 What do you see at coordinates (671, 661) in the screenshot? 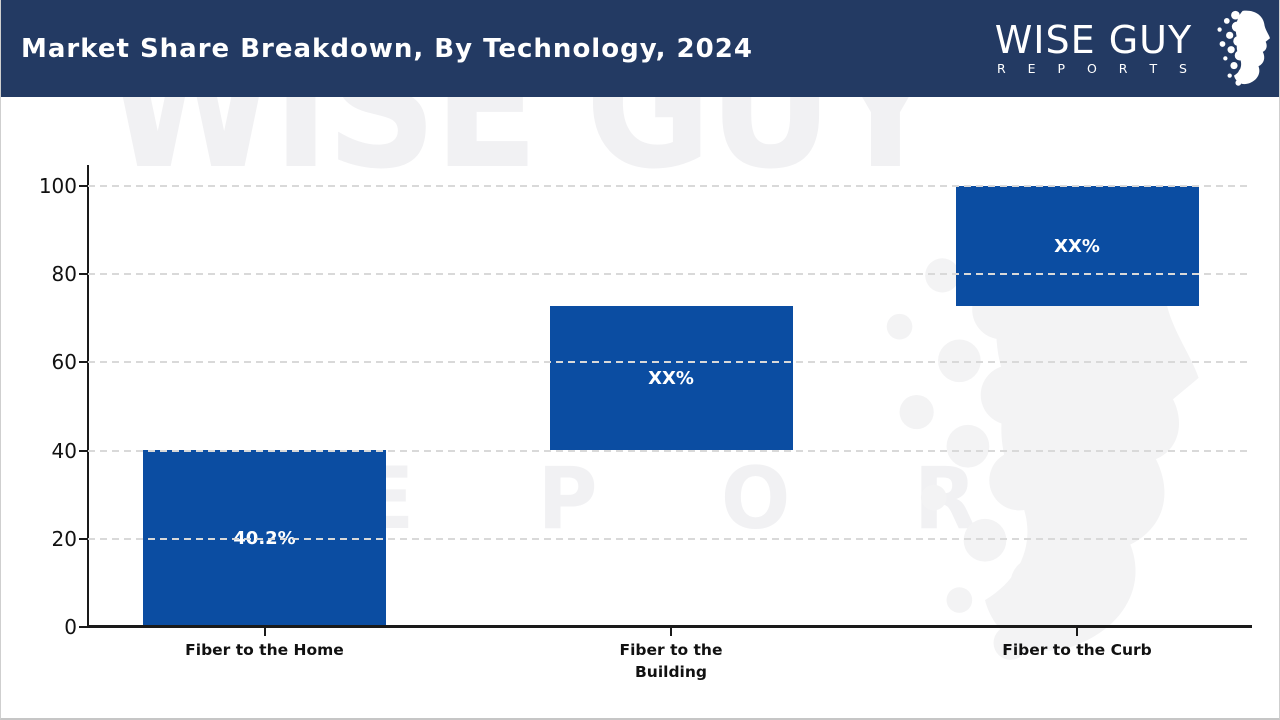
I see `x-category-label: Fiber to the Building` at bounding box center [671, 661].